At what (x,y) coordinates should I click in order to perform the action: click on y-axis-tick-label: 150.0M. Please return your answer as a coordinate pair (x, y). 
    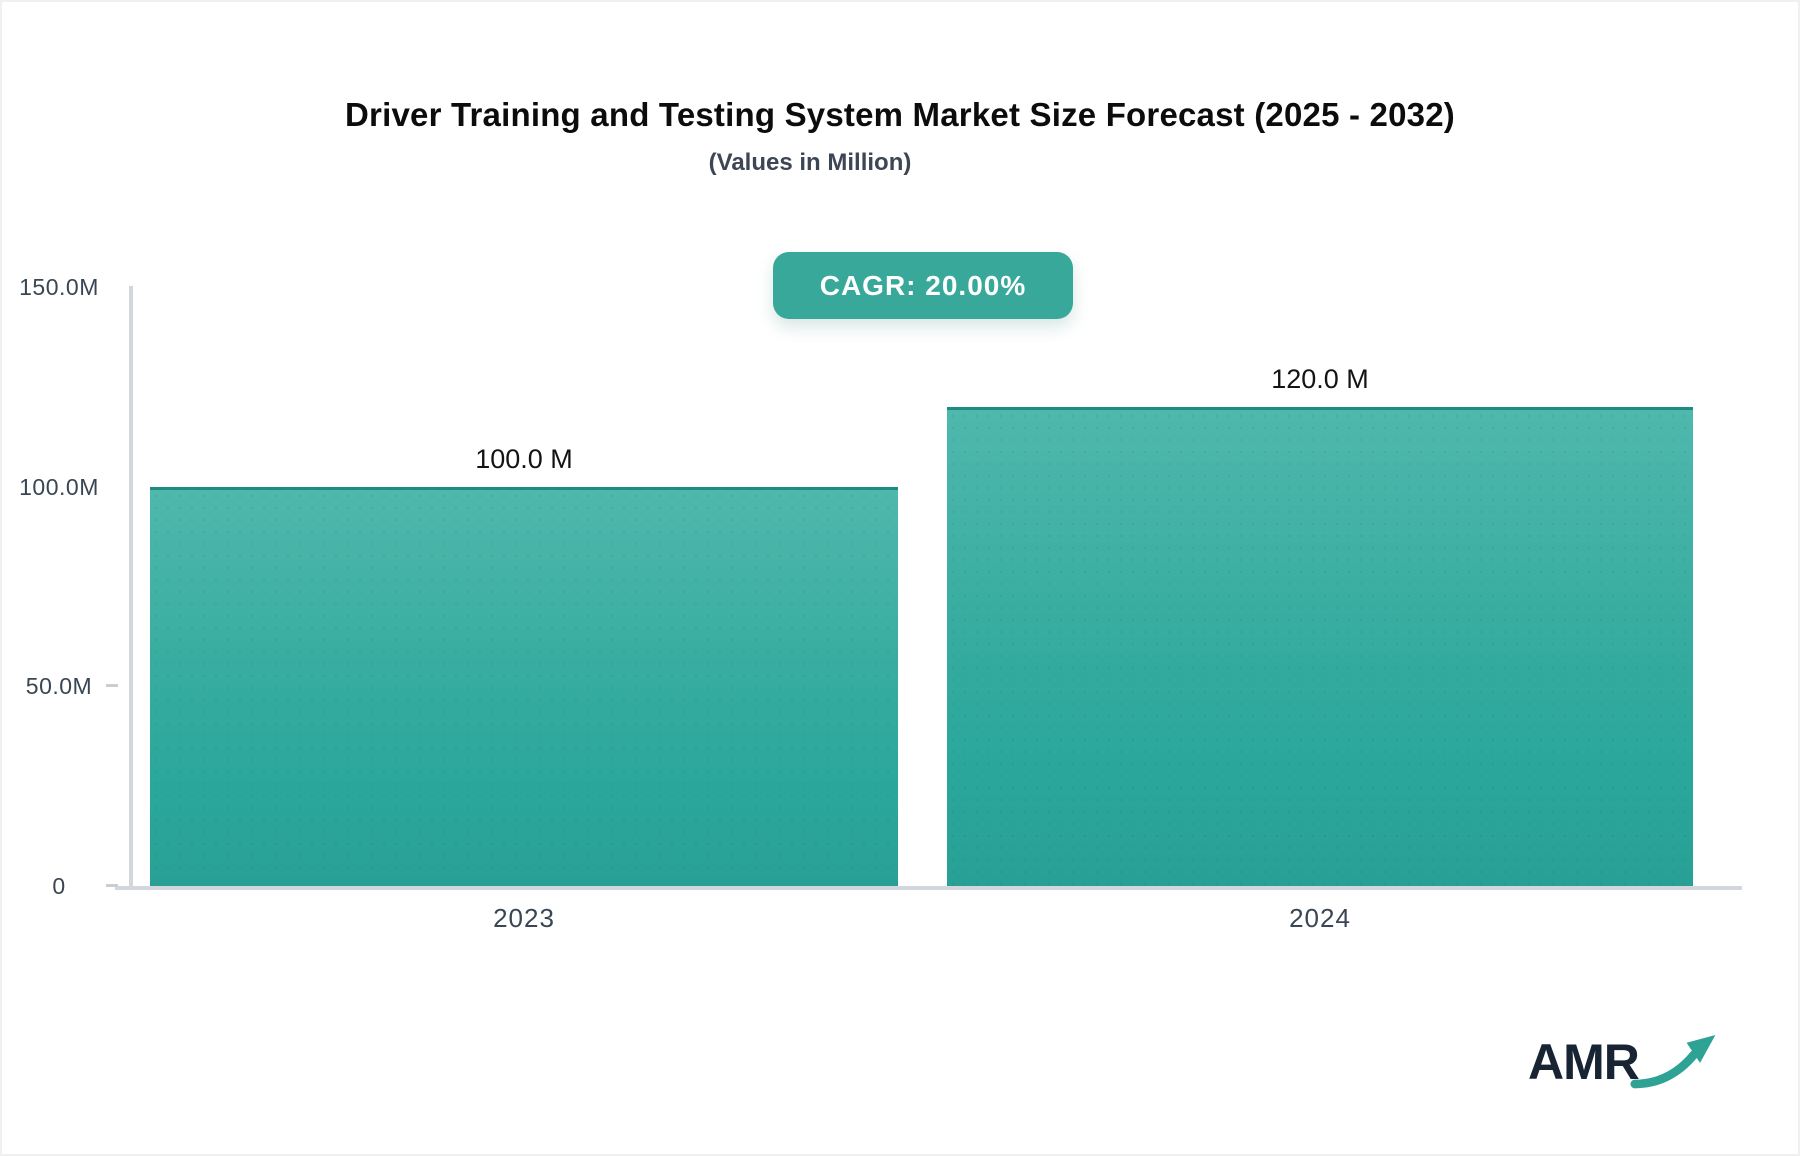
    Looking at the image, I should click on (59, 287).